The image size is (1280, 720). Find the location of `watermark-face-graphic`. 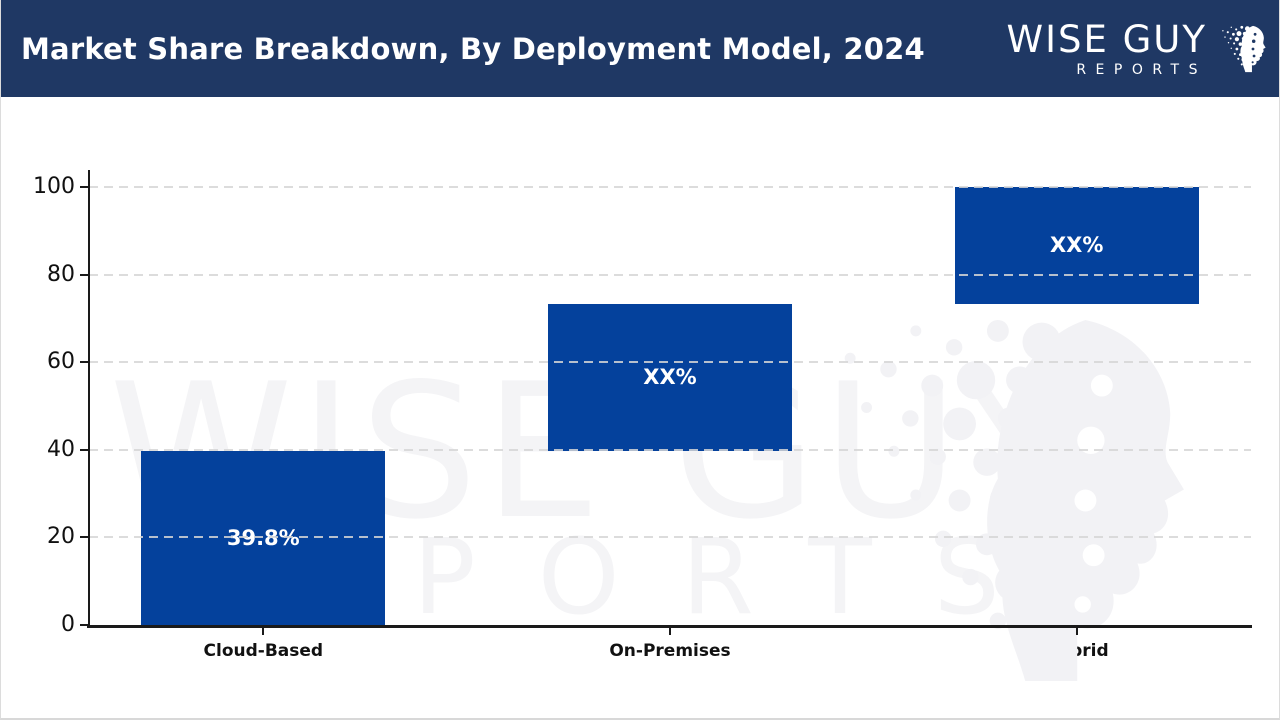

watermark-face-graphic is located at coordinates (1014, 500).